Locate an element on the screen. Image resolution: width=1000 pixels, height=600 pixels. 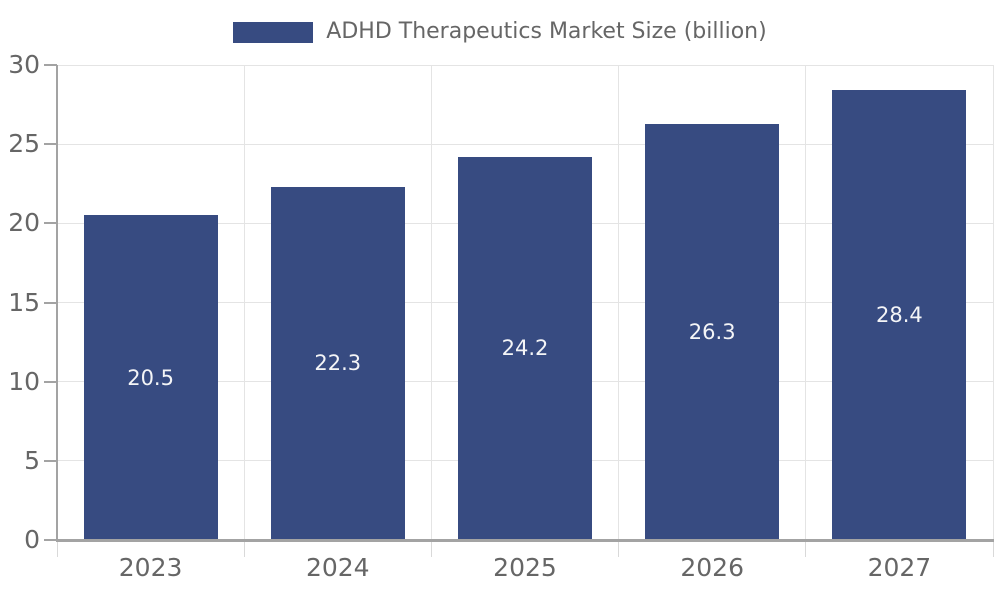
bar: 22.3 is located at coordinates (337, 363).